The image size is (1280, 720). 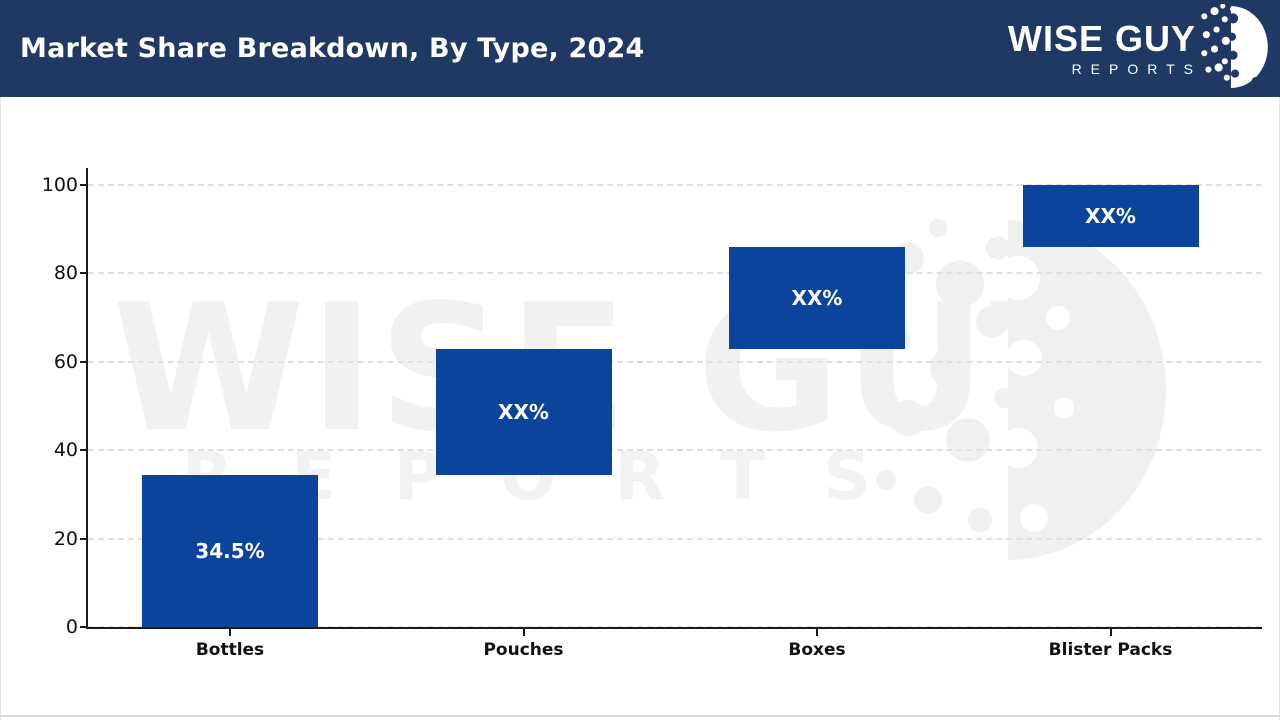 I want to click on y-axis-tick-label: 20, so click(x=65, y=538).